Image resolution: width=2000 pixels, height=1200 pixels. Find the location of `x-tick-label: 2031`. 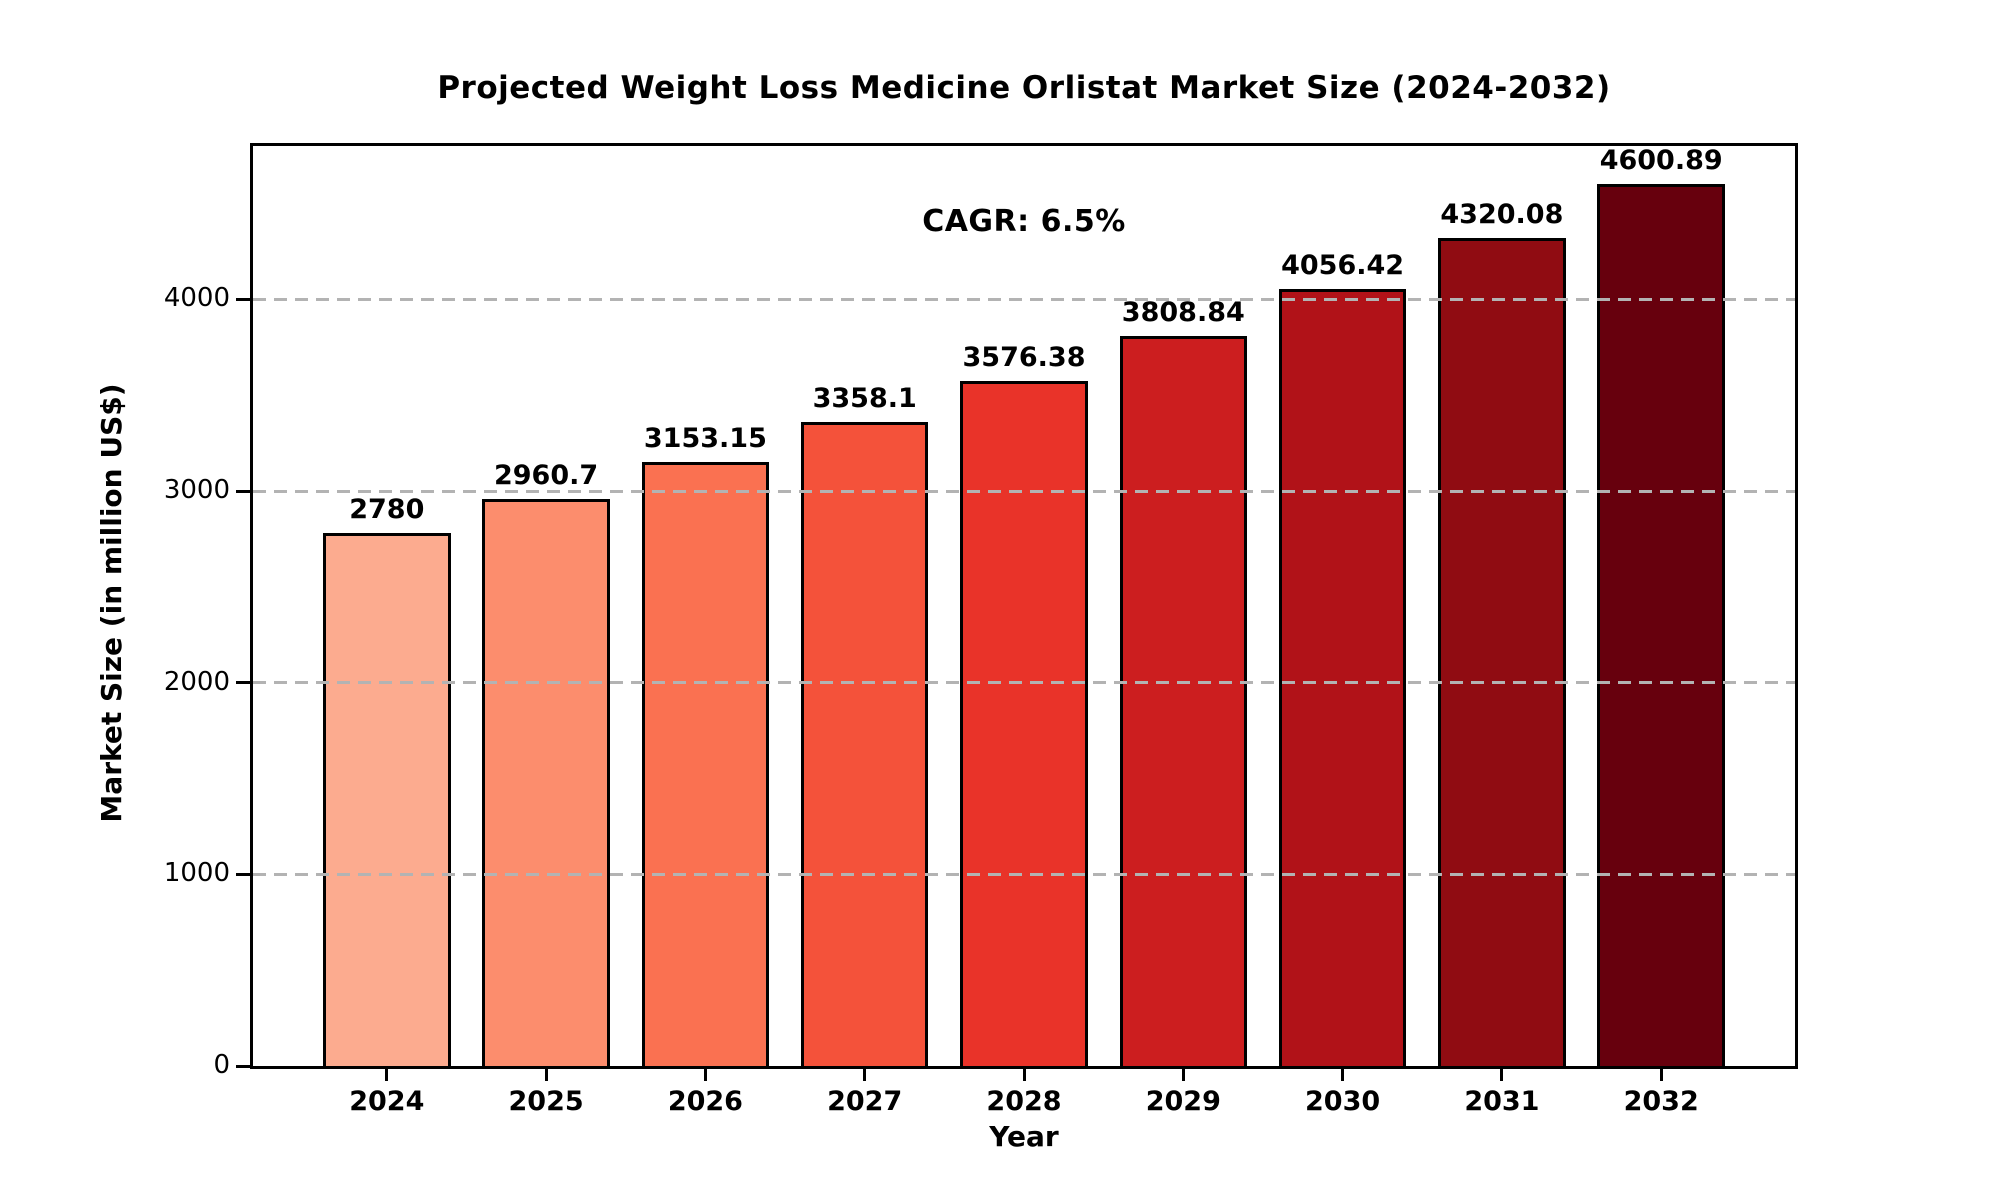

x-tick-label: 2031 is located at coordinates (1502, 1101).